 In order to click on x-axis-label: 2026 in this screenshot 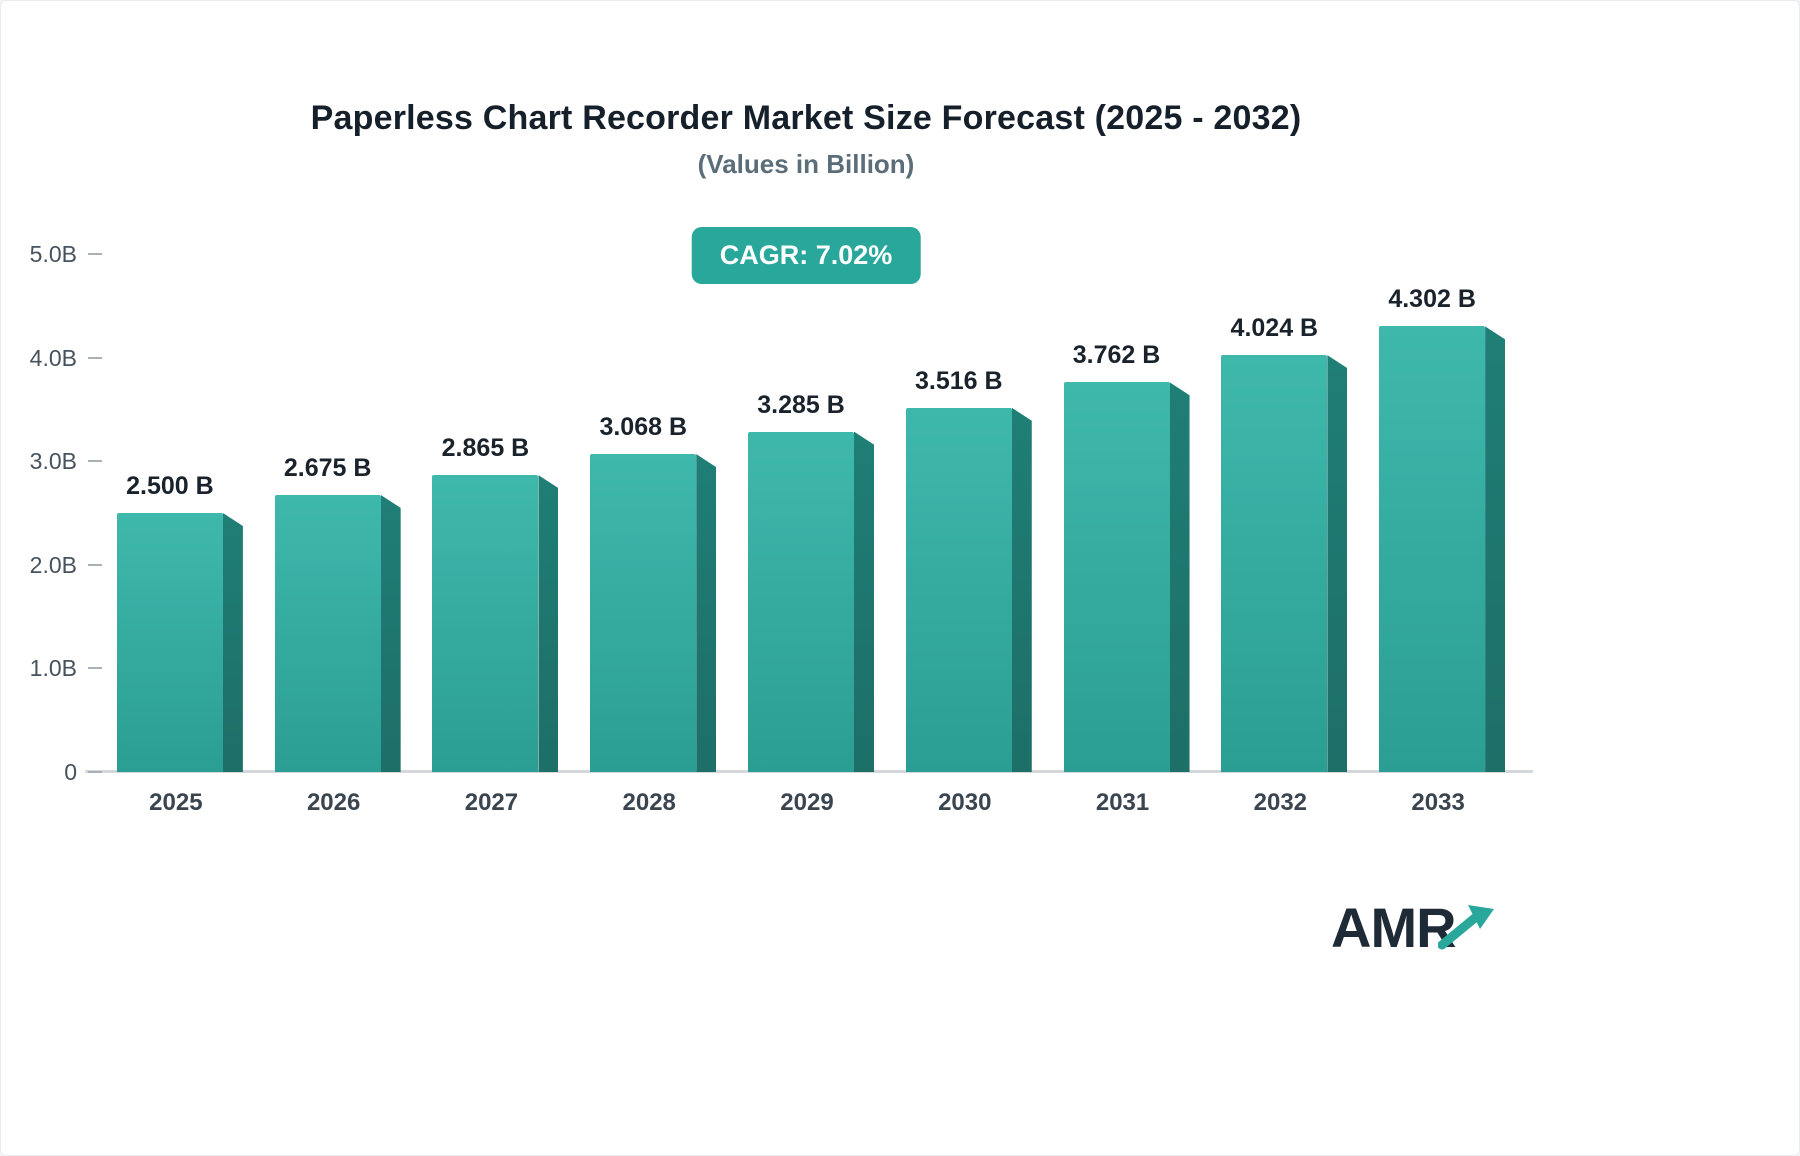, I will do `click(333, 802)`.